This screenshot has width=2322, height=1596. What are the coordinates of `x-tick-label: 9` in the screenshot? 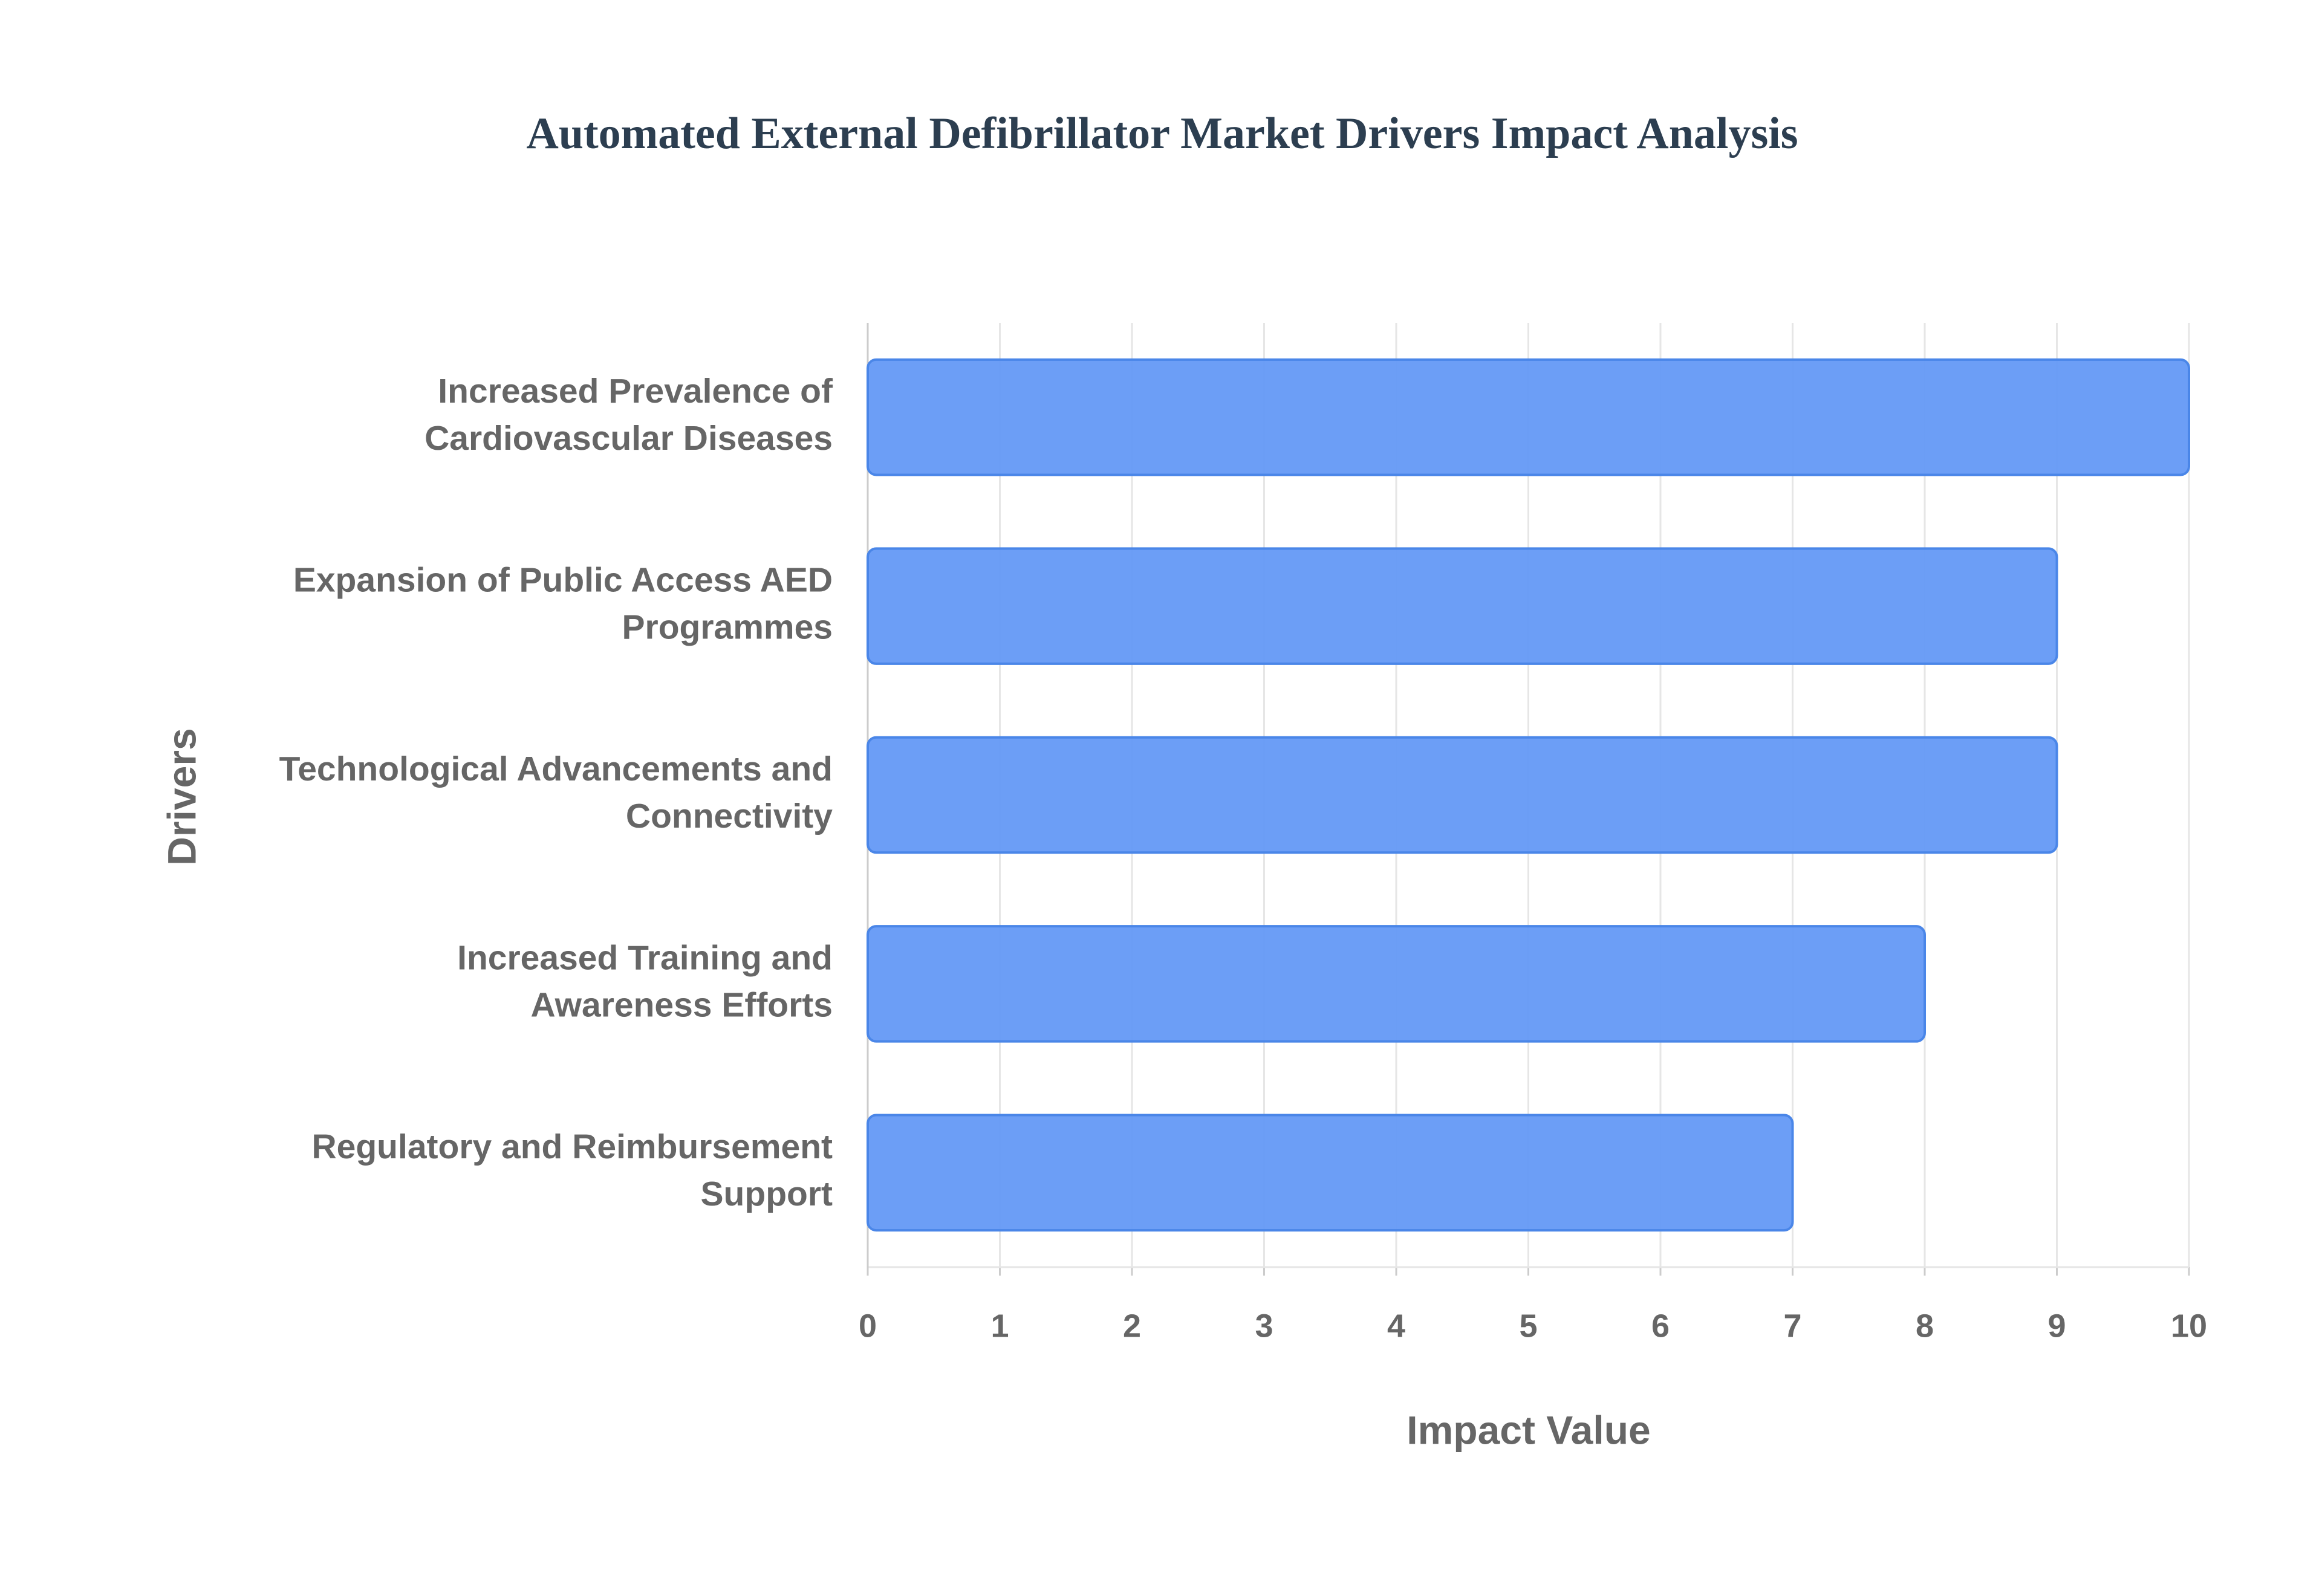 It's located at (2056, 1326).